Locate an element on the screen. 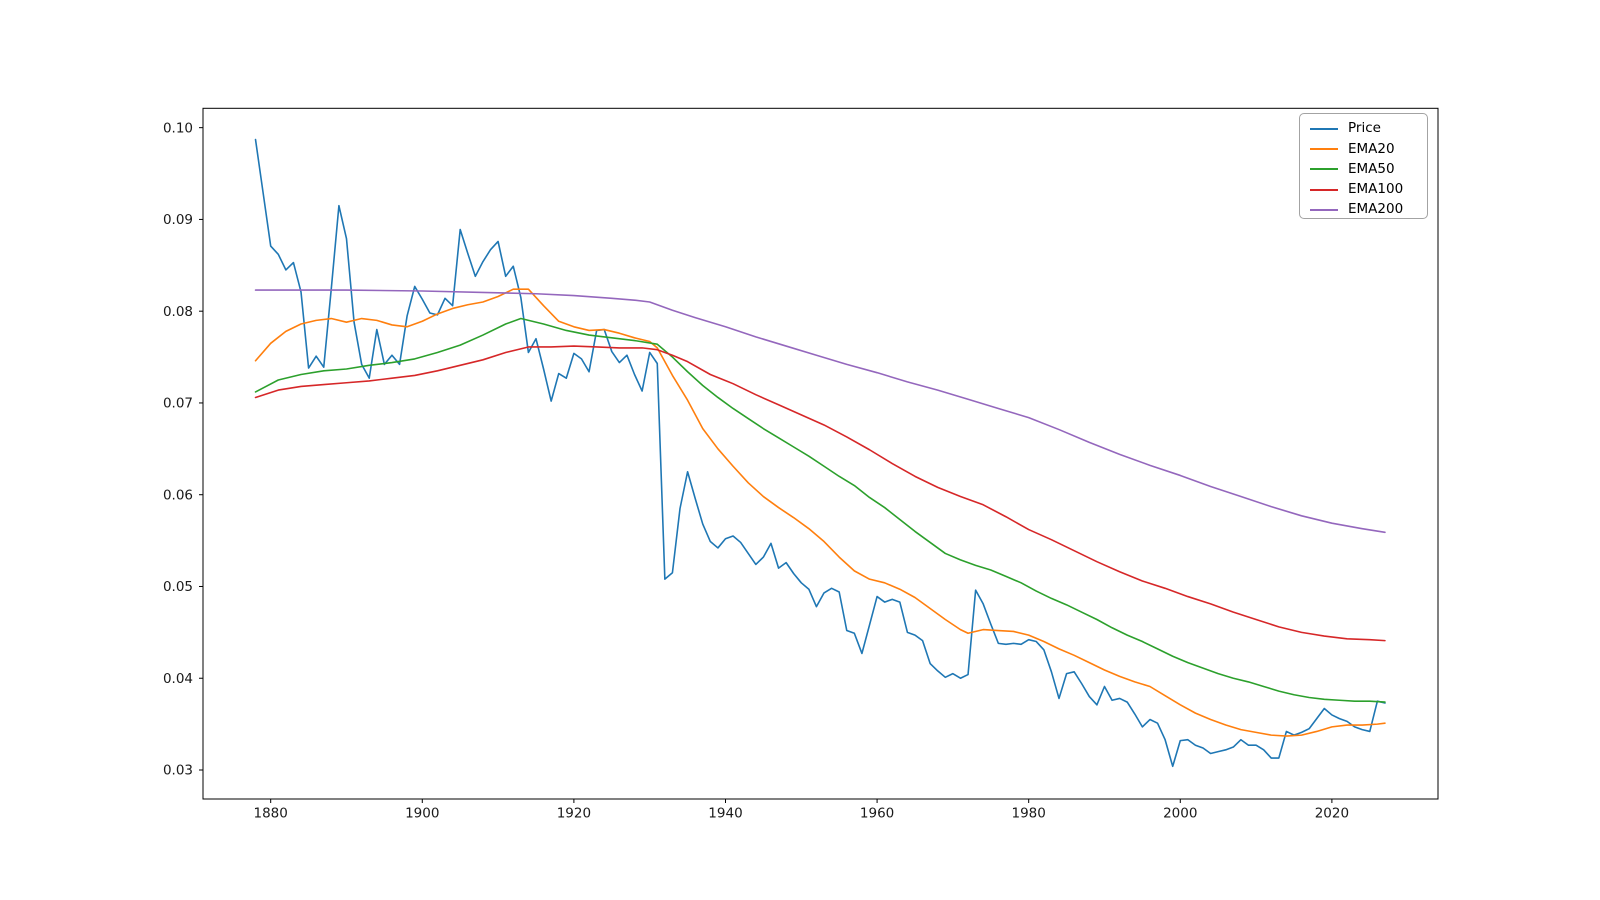 The width and height of the screenshot is (1600, 900). y-tick-label: 0.04 is located at coordinates (178, 679).